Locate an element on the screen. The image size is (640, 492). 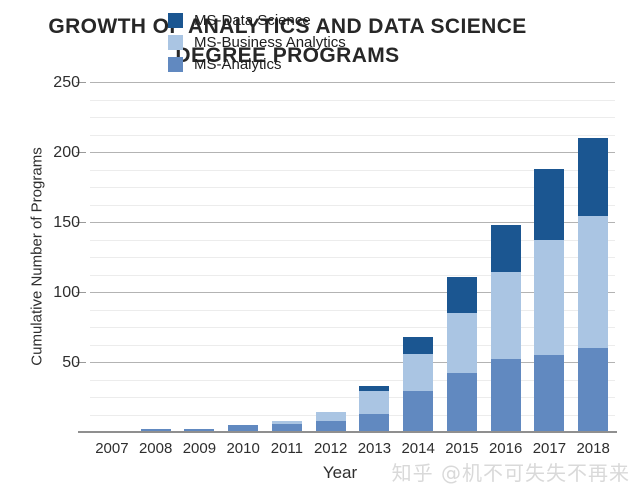
x-axis-title: Year is located at coordinates (340, 472).